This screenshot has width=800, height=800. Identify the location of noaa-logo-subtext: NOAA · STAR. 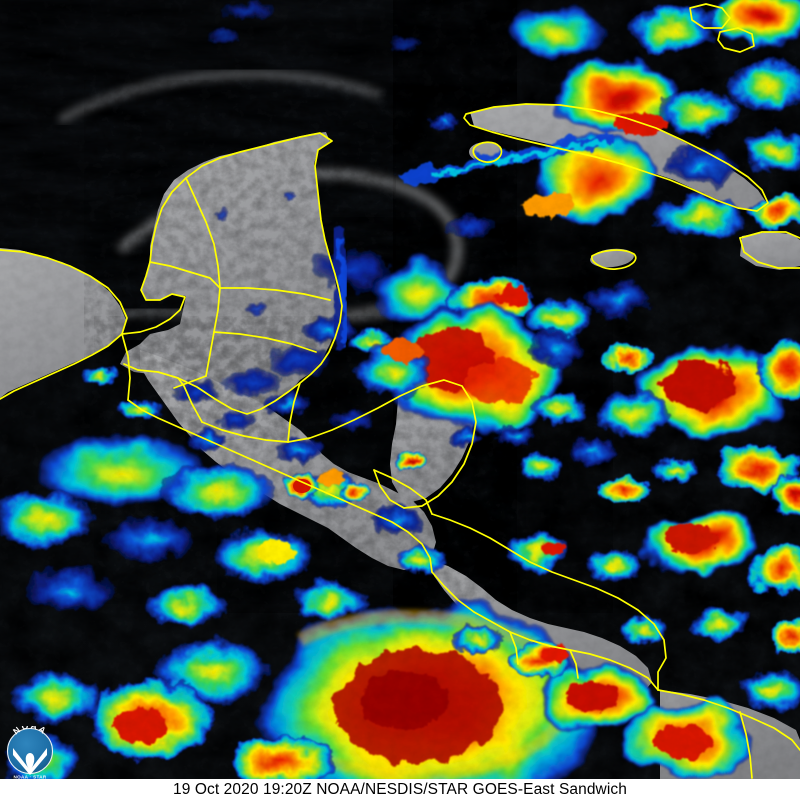
(30, 776).